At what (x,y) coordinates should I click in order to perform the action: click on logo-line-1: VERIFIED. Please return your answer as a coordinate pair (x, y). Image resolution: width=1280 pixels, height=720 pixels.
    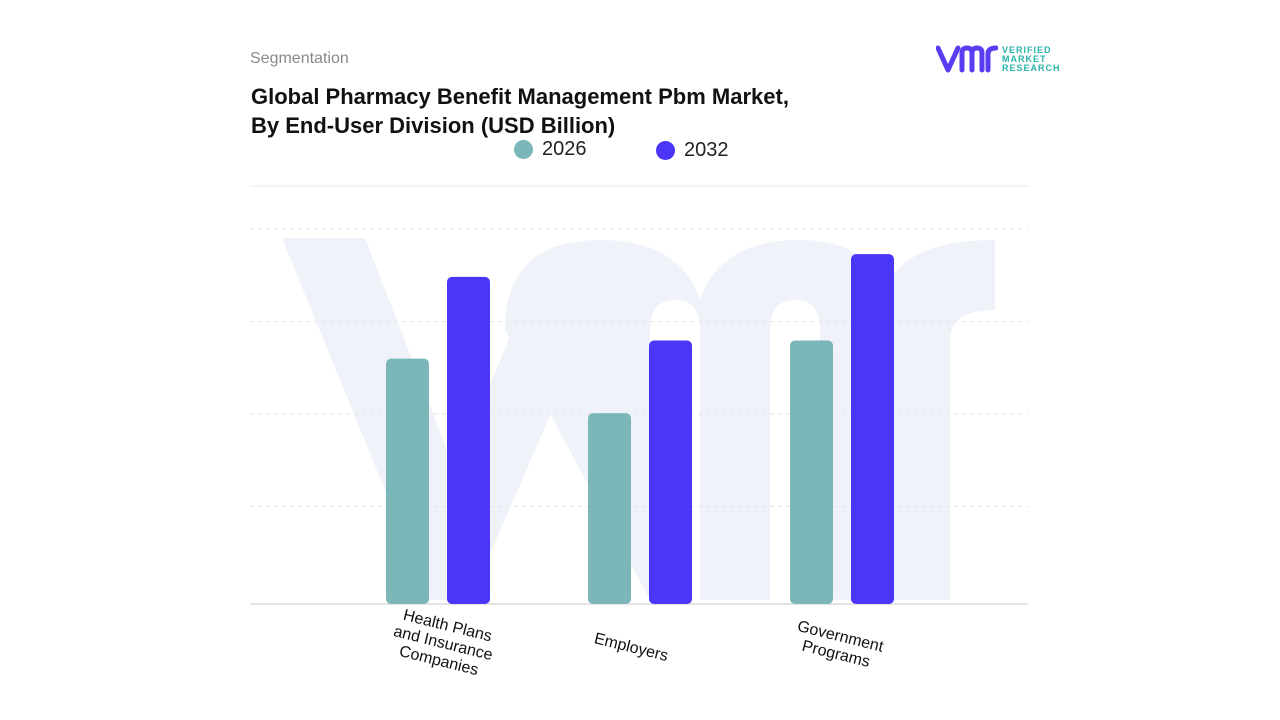
    Looking at the image, I should click on (1027, 49).